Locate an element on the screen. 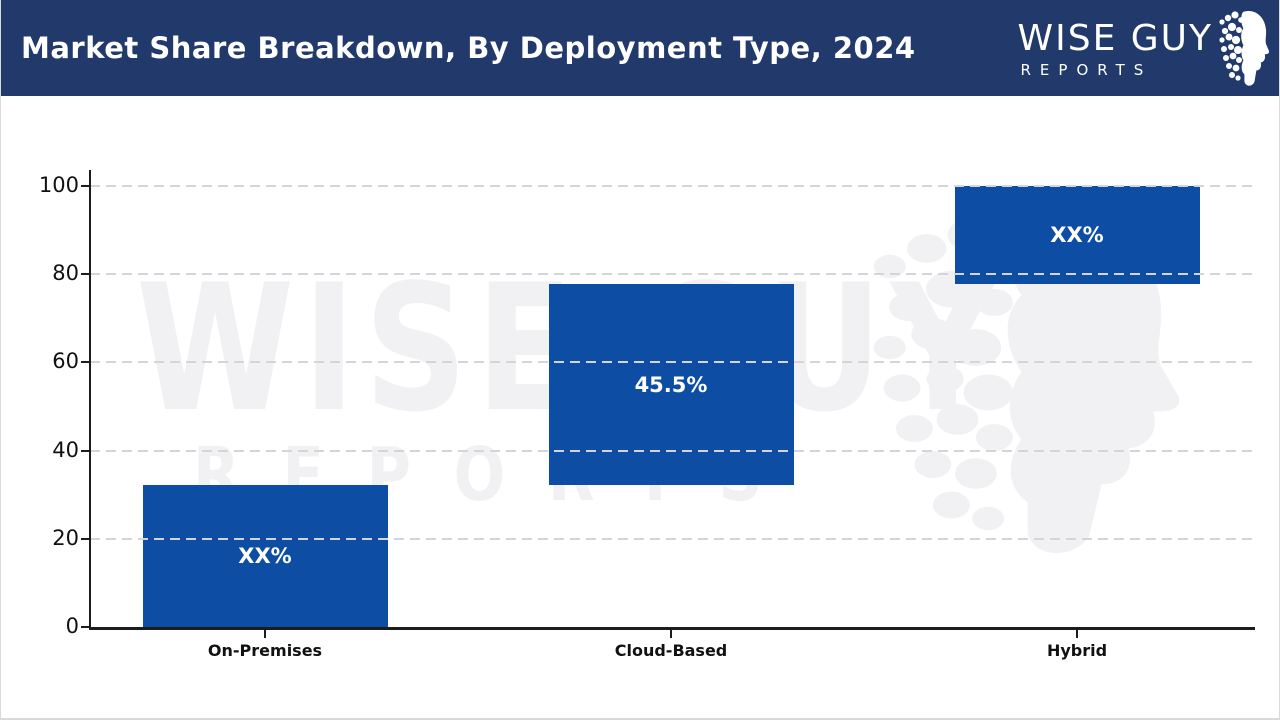 The image size is (1280, 720). logo-wordmark: WISE GUY is located at coordinates (1115, 38).